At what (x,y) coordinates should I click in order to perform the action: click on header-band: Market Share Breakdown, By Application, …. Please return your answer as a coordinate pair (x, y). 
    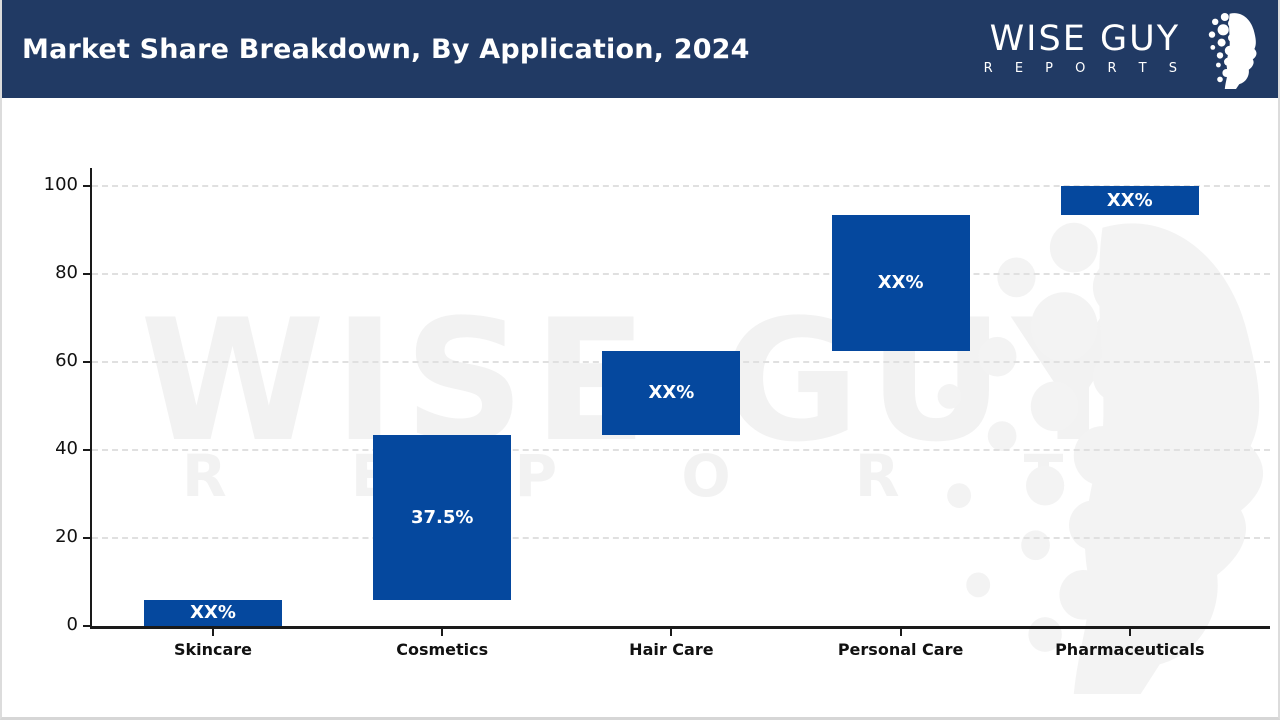
    Looking at the image, I should click on (640, 49).